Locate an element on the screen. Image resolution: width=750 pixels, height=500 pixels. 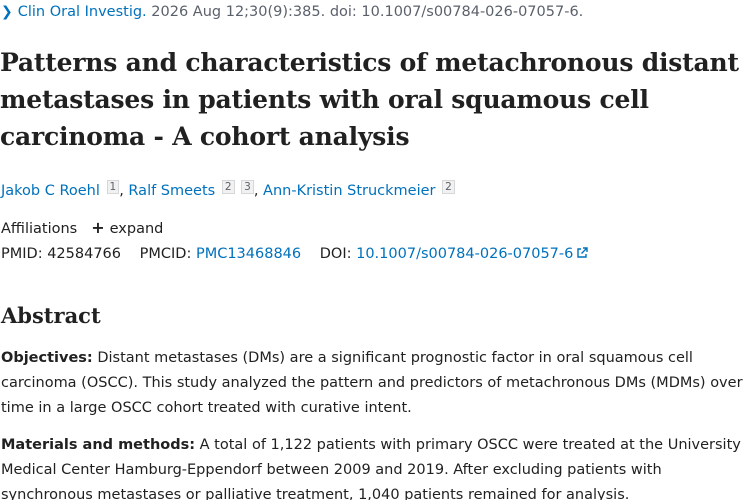
affiliation-marker: 1 is located at coordinates (113, 187).